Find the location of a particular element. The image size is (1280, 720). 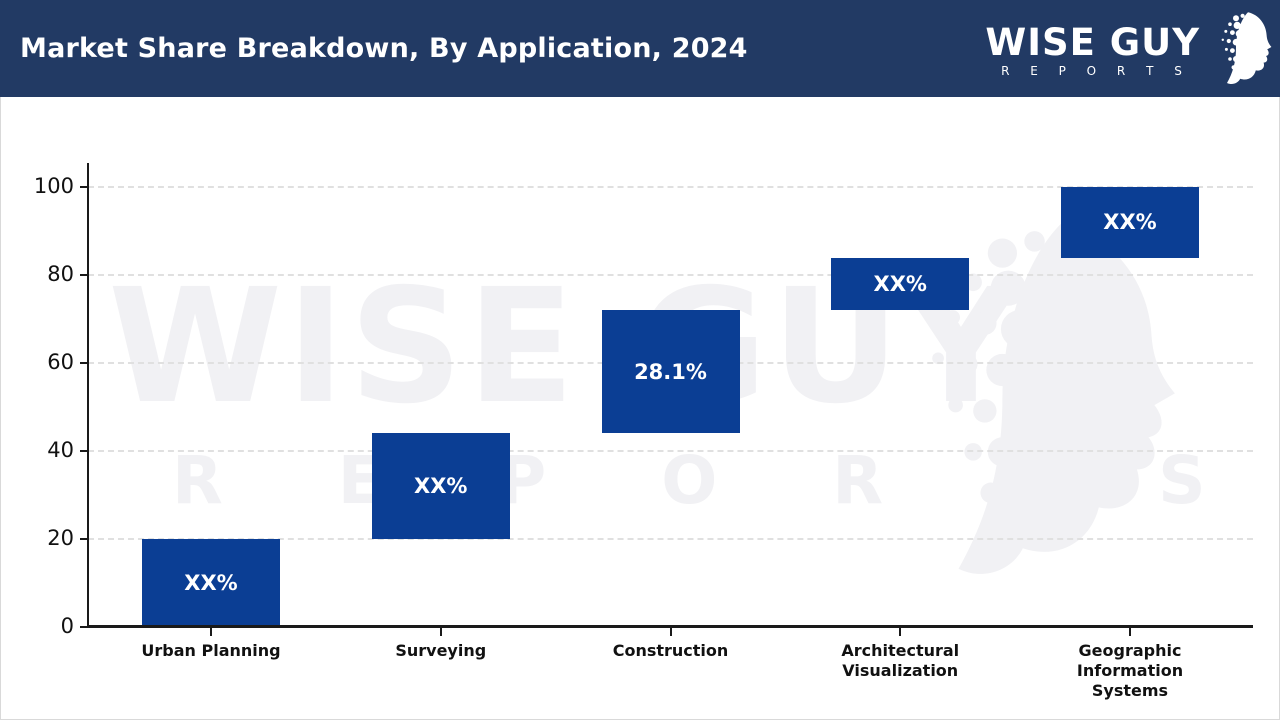

x-category-label: Geographic Information Systems is located at coordinates (1130, 671).